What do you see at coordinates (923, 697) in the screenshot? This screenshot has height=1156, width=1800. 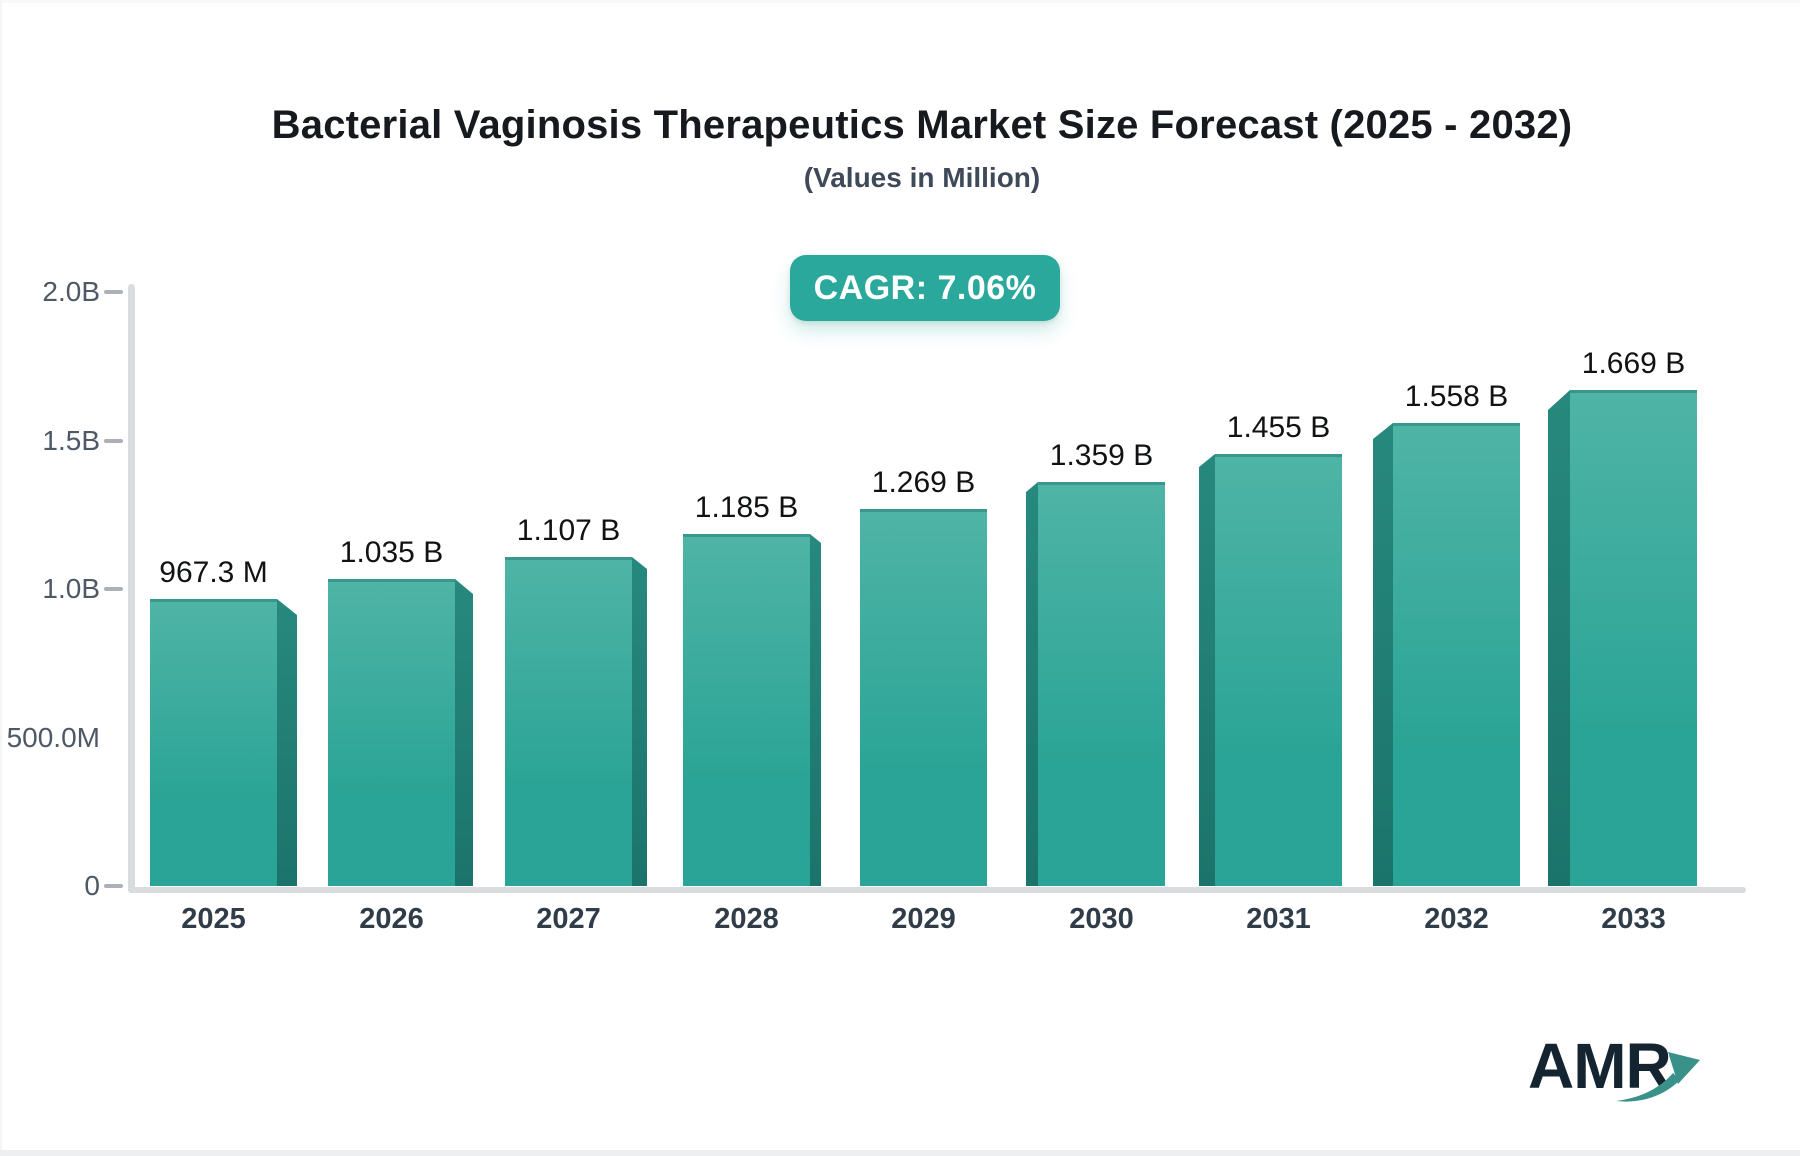 I see `bar-2029` at bounding box center [923, 697].